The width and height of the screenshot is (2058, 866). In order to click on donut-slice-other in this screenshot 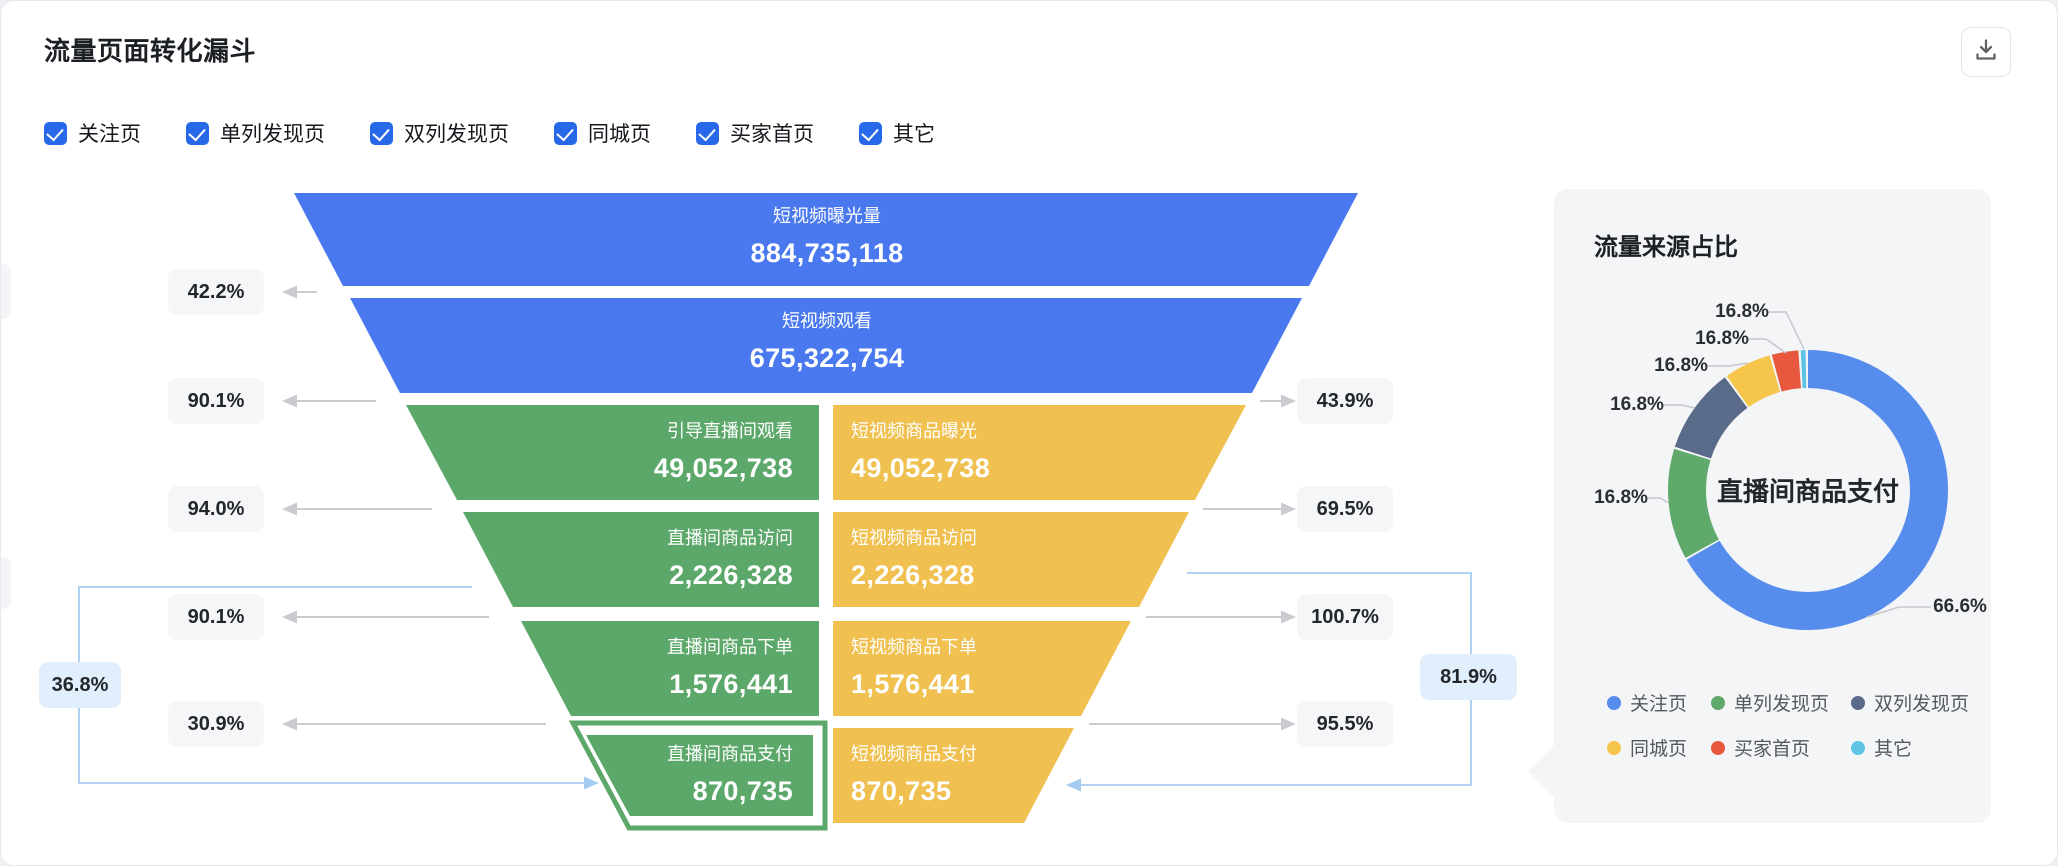, I will do `click(1808, 490)`.